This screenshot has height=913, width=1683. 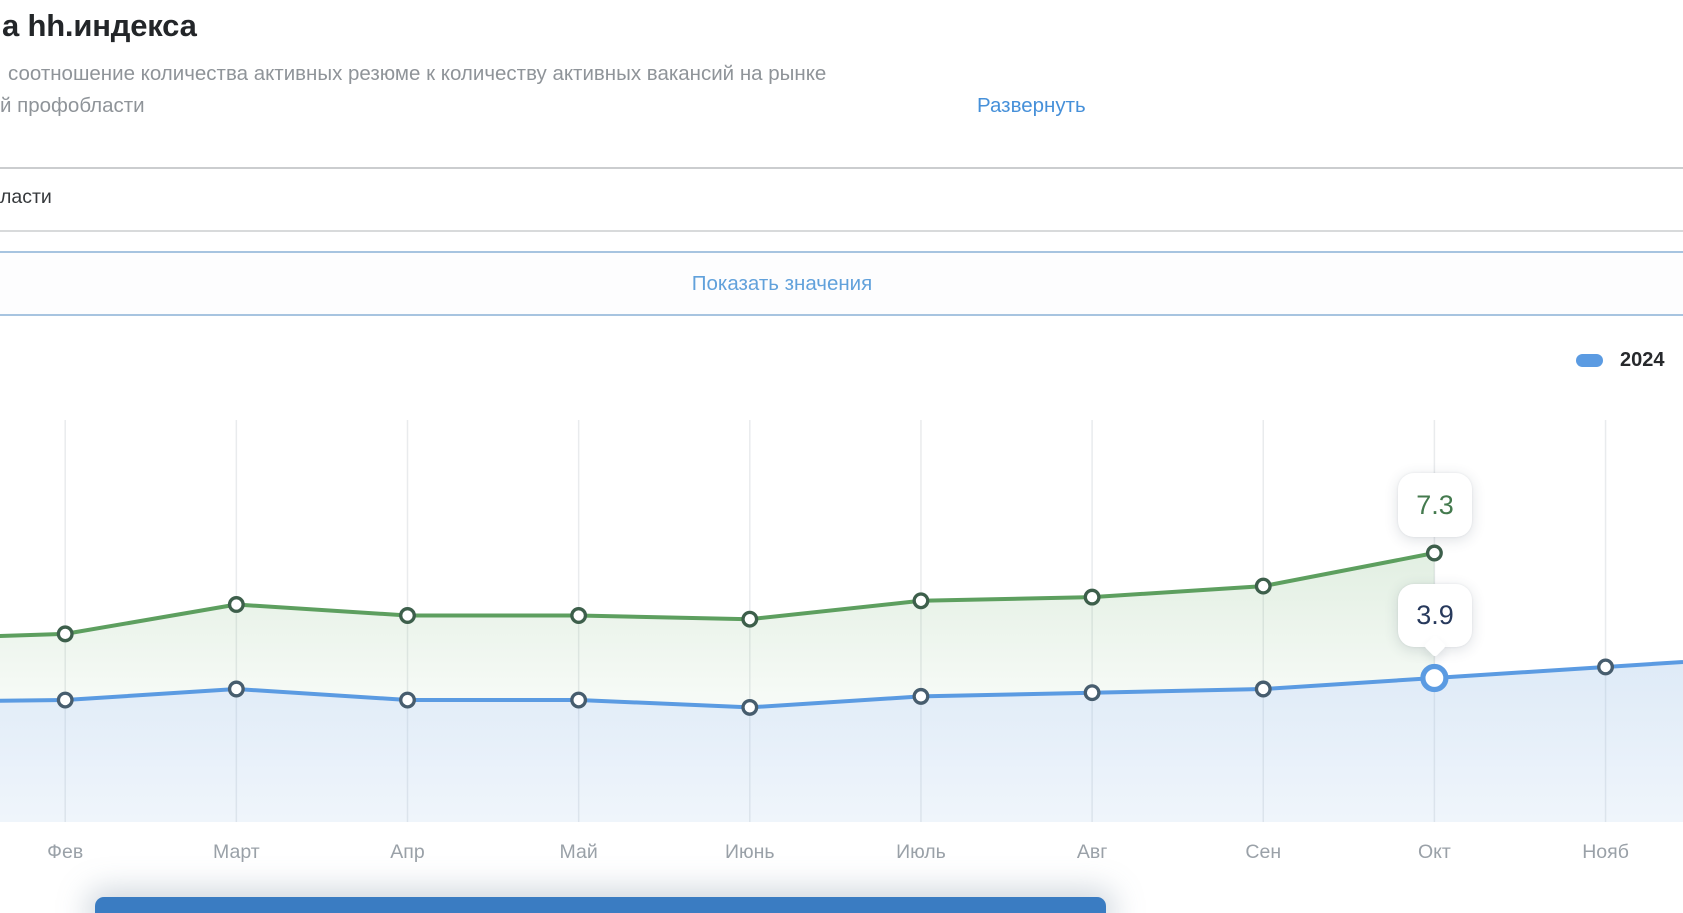 I want to click on data-point-blue-Апр, so click(x=407, y=700).